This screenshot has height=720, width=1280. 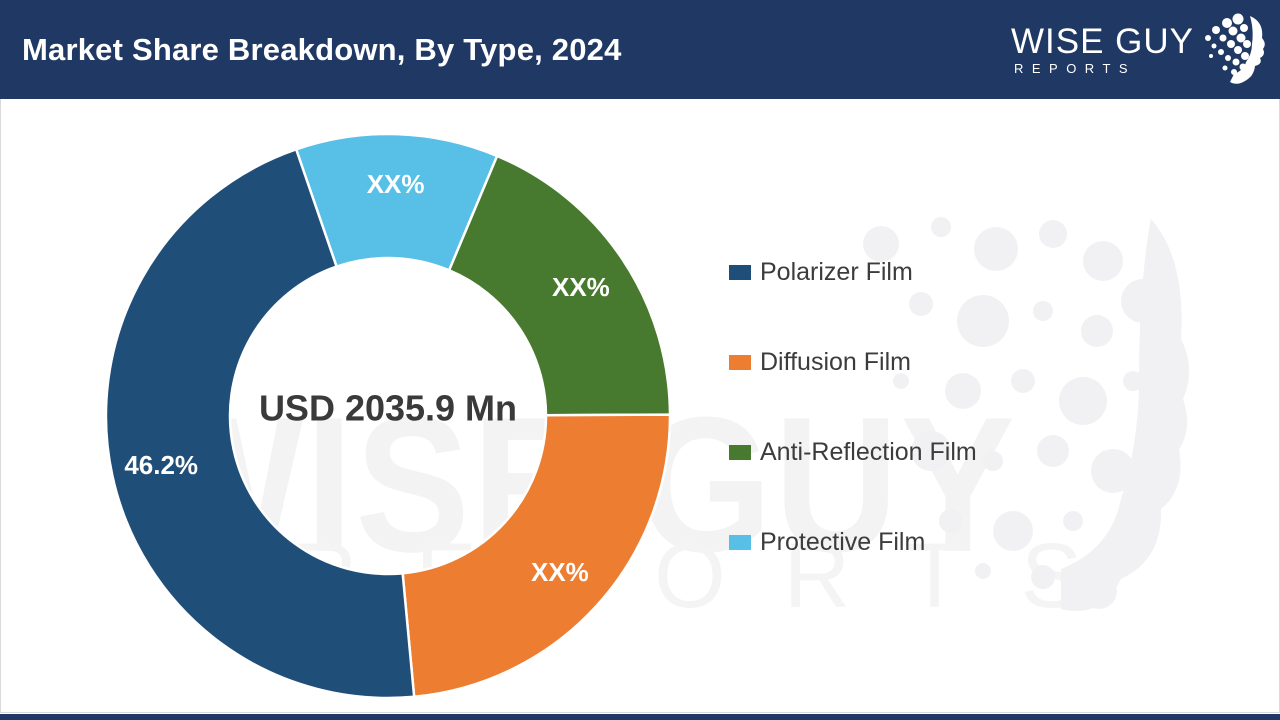 What do you see at coordinates (1235, 48) in the screenshot?
I see `logo-face-icon` at bounding box center [1235, 48].